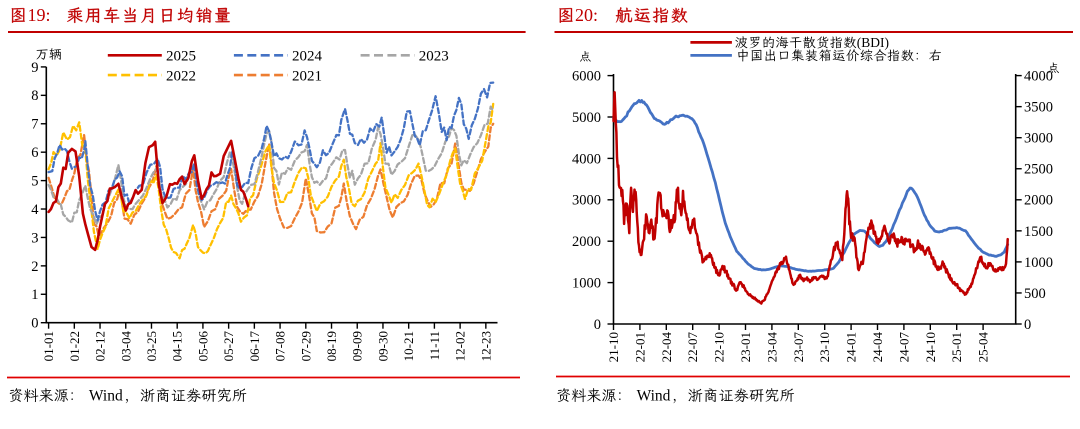  Describe the element at coordinates (798, 347) in the screenshot. I see `svg-text: 23-07` at that location.